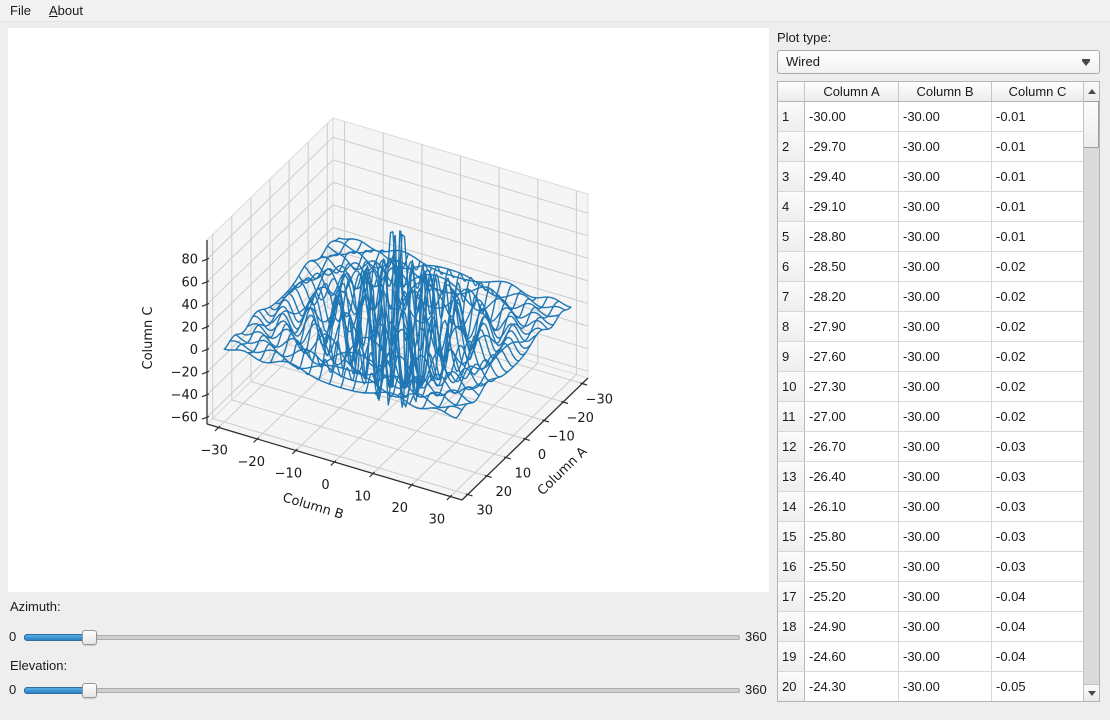 The image size is (1110, 720). I want to click on table-row: 1 -30.00 -30.00 -0.01, so click(931, 117).